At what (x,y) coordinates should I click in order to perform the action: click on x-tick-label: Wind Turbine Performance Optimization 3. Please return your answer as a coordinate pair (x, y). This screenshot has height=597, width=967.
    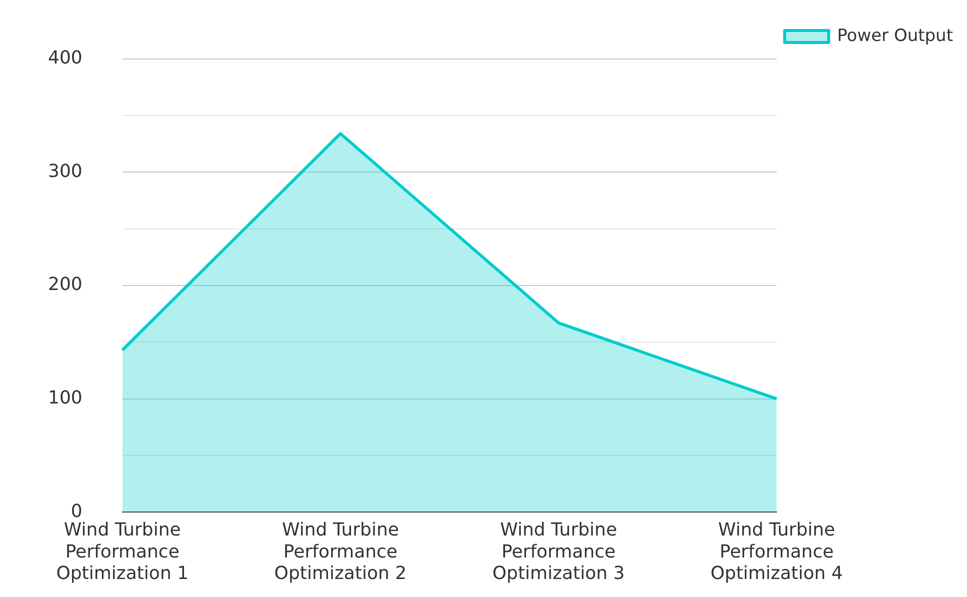
    Looking at the image, I should click on (558, 552).